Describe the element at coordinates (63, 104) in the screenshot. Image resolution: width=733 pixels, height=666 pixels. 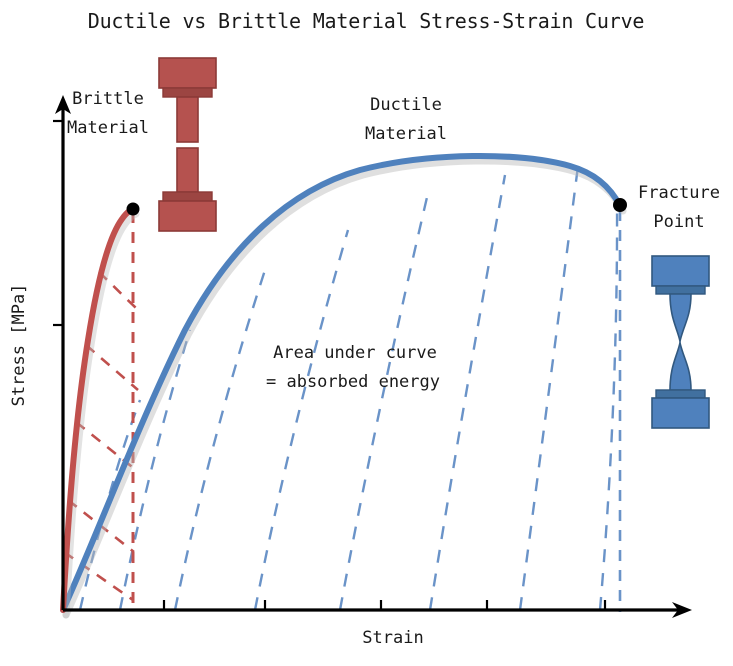
I see `y-axis-arrowhead` at that location.